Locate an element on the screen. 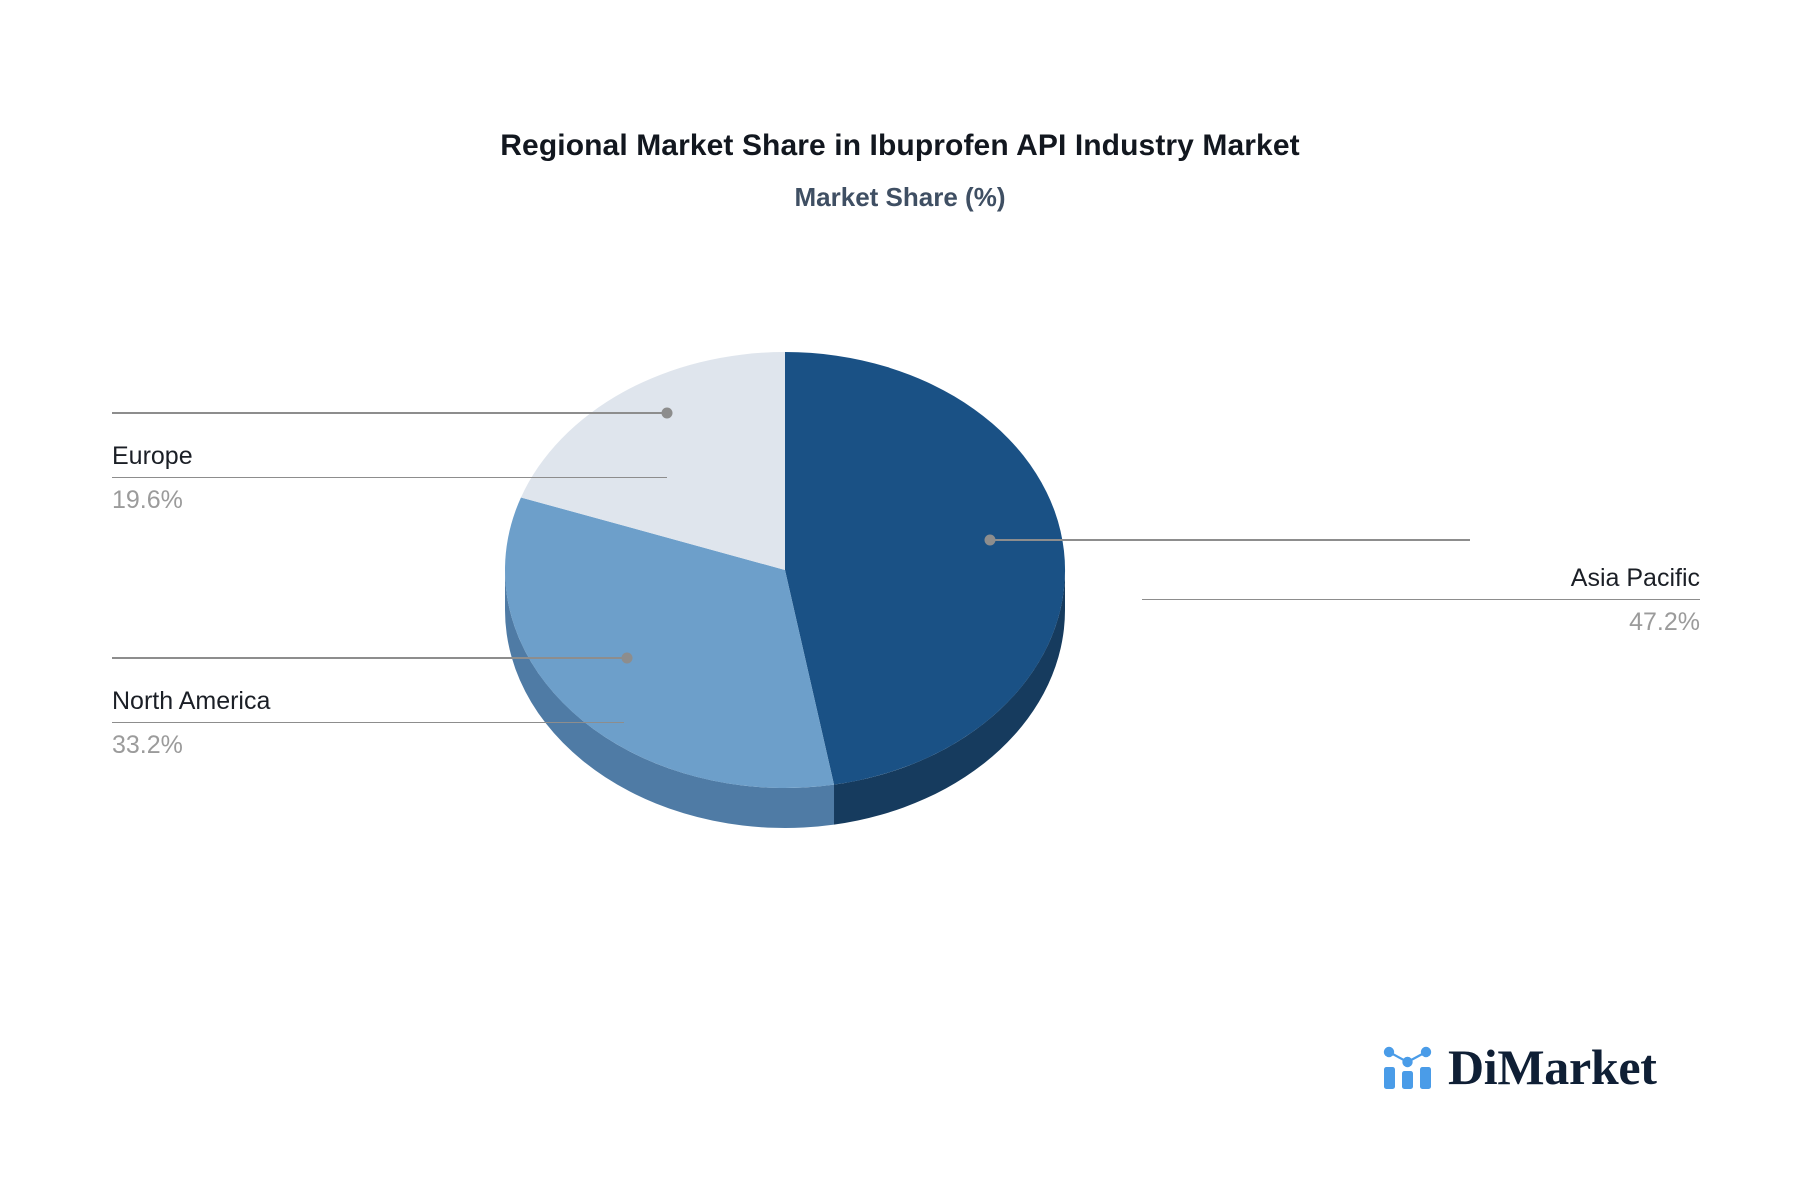 The height and width of the screenshot is (1196, 1800). callout-asia-pacific: Asia Pacific 47.2% is located at coordinates (1421, 600).